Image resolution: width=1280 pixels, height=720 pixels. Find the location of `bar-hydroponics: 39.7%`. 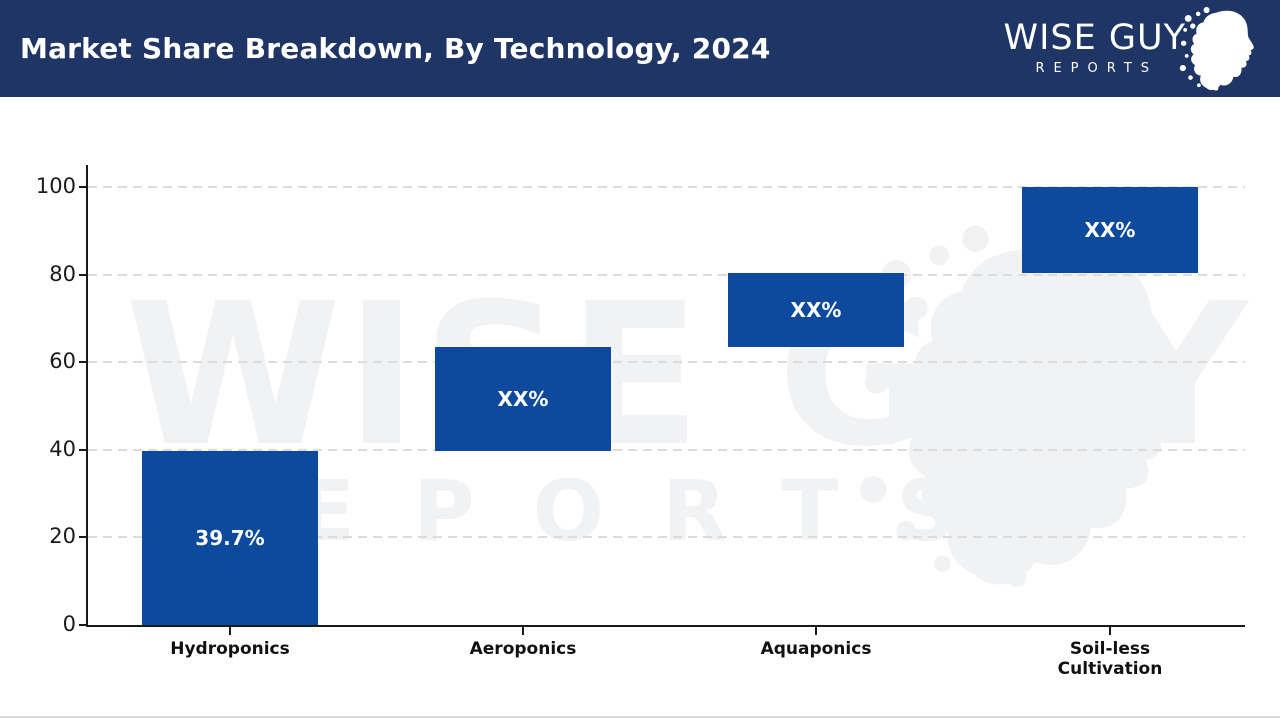

bar-hydroponics: 39.7% is located at coordinates (230, 538).